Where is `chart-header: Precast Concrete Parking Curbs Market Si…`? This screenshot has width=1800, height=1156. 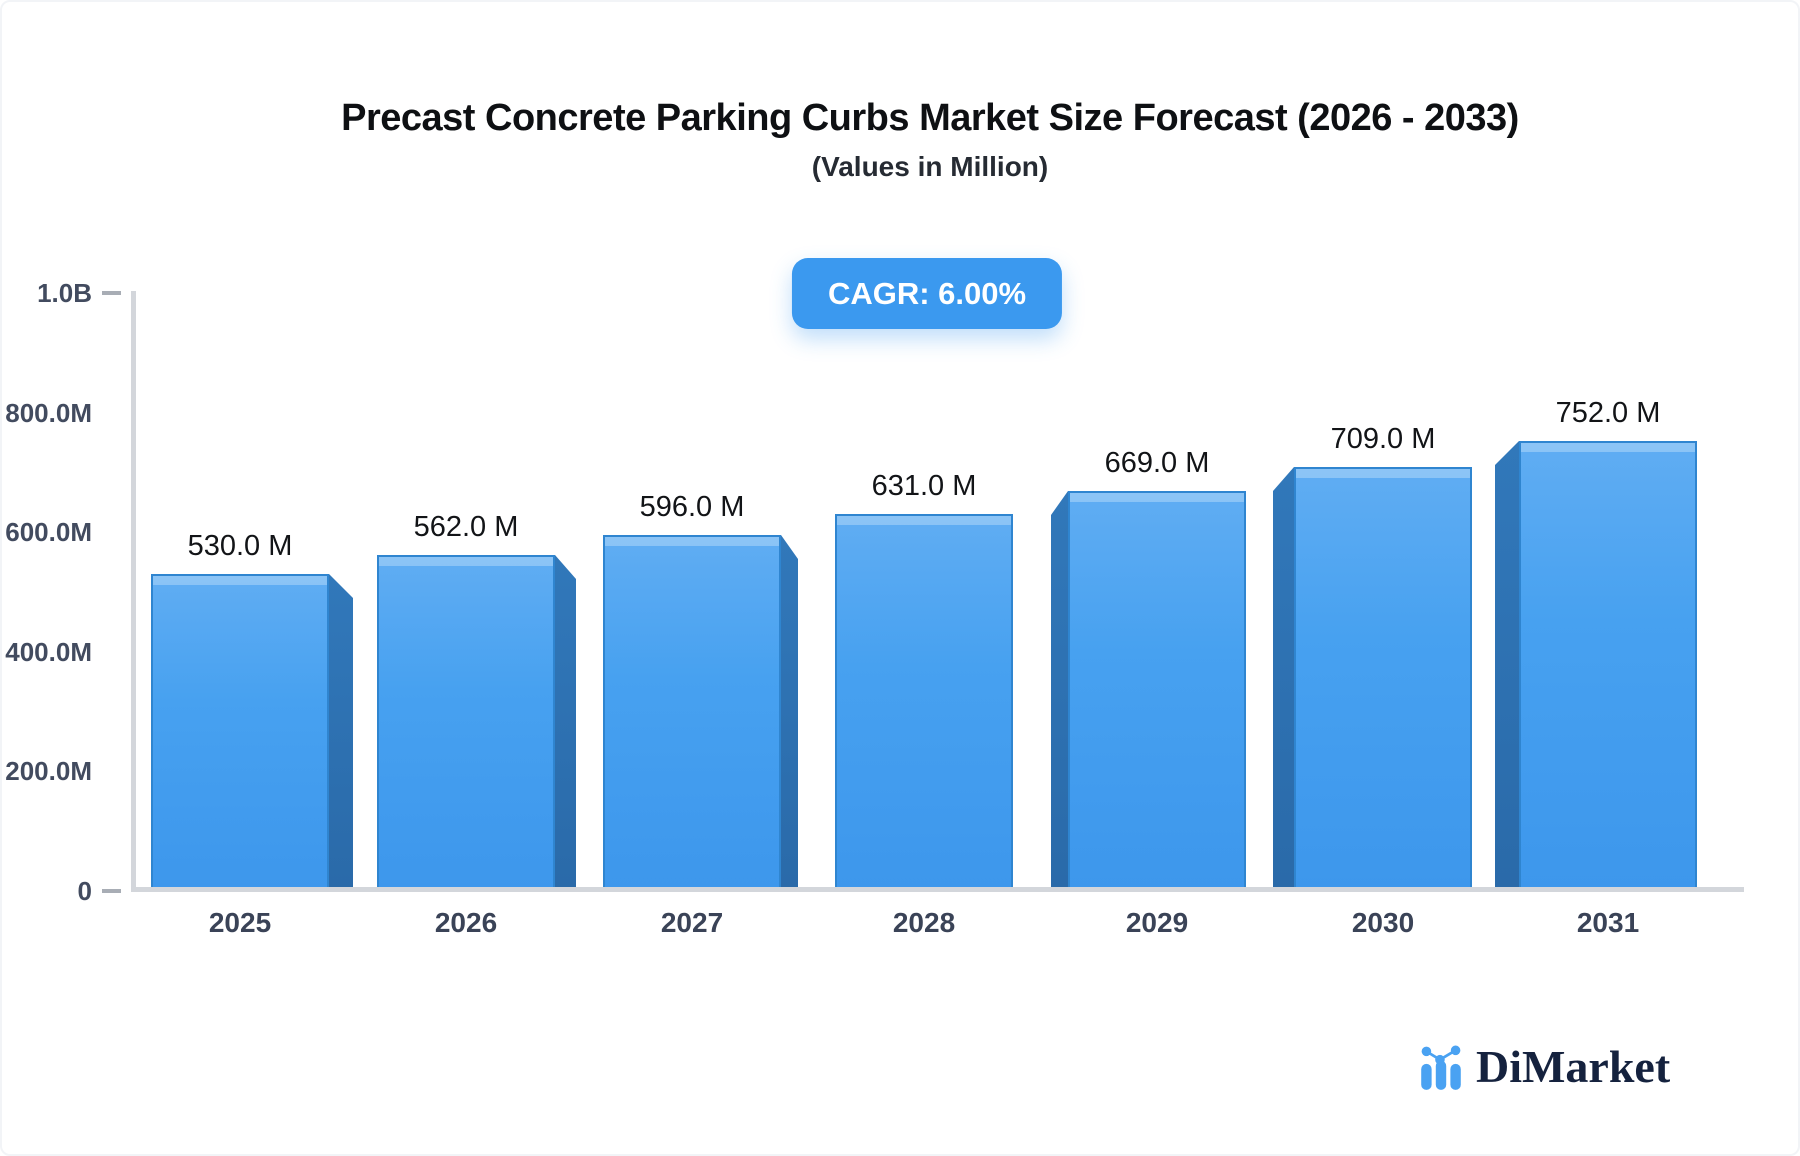 chart-header: Precast Concrete Parking Curbs Market Si… is located at coordinates (930, 139).